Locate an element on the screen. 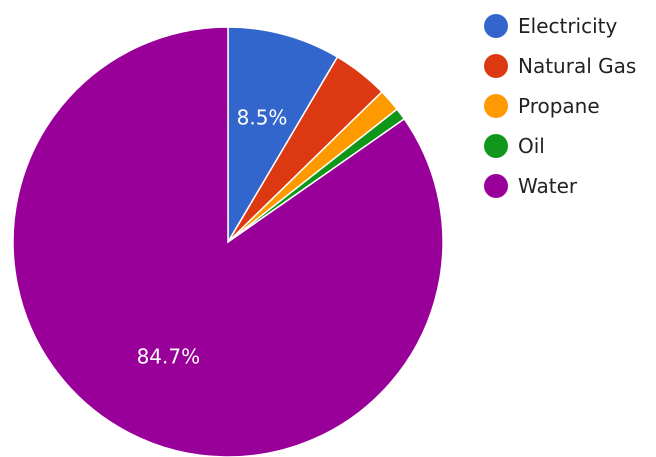  legend-item-electricity: Electricity is located at coordinates (560, 26).